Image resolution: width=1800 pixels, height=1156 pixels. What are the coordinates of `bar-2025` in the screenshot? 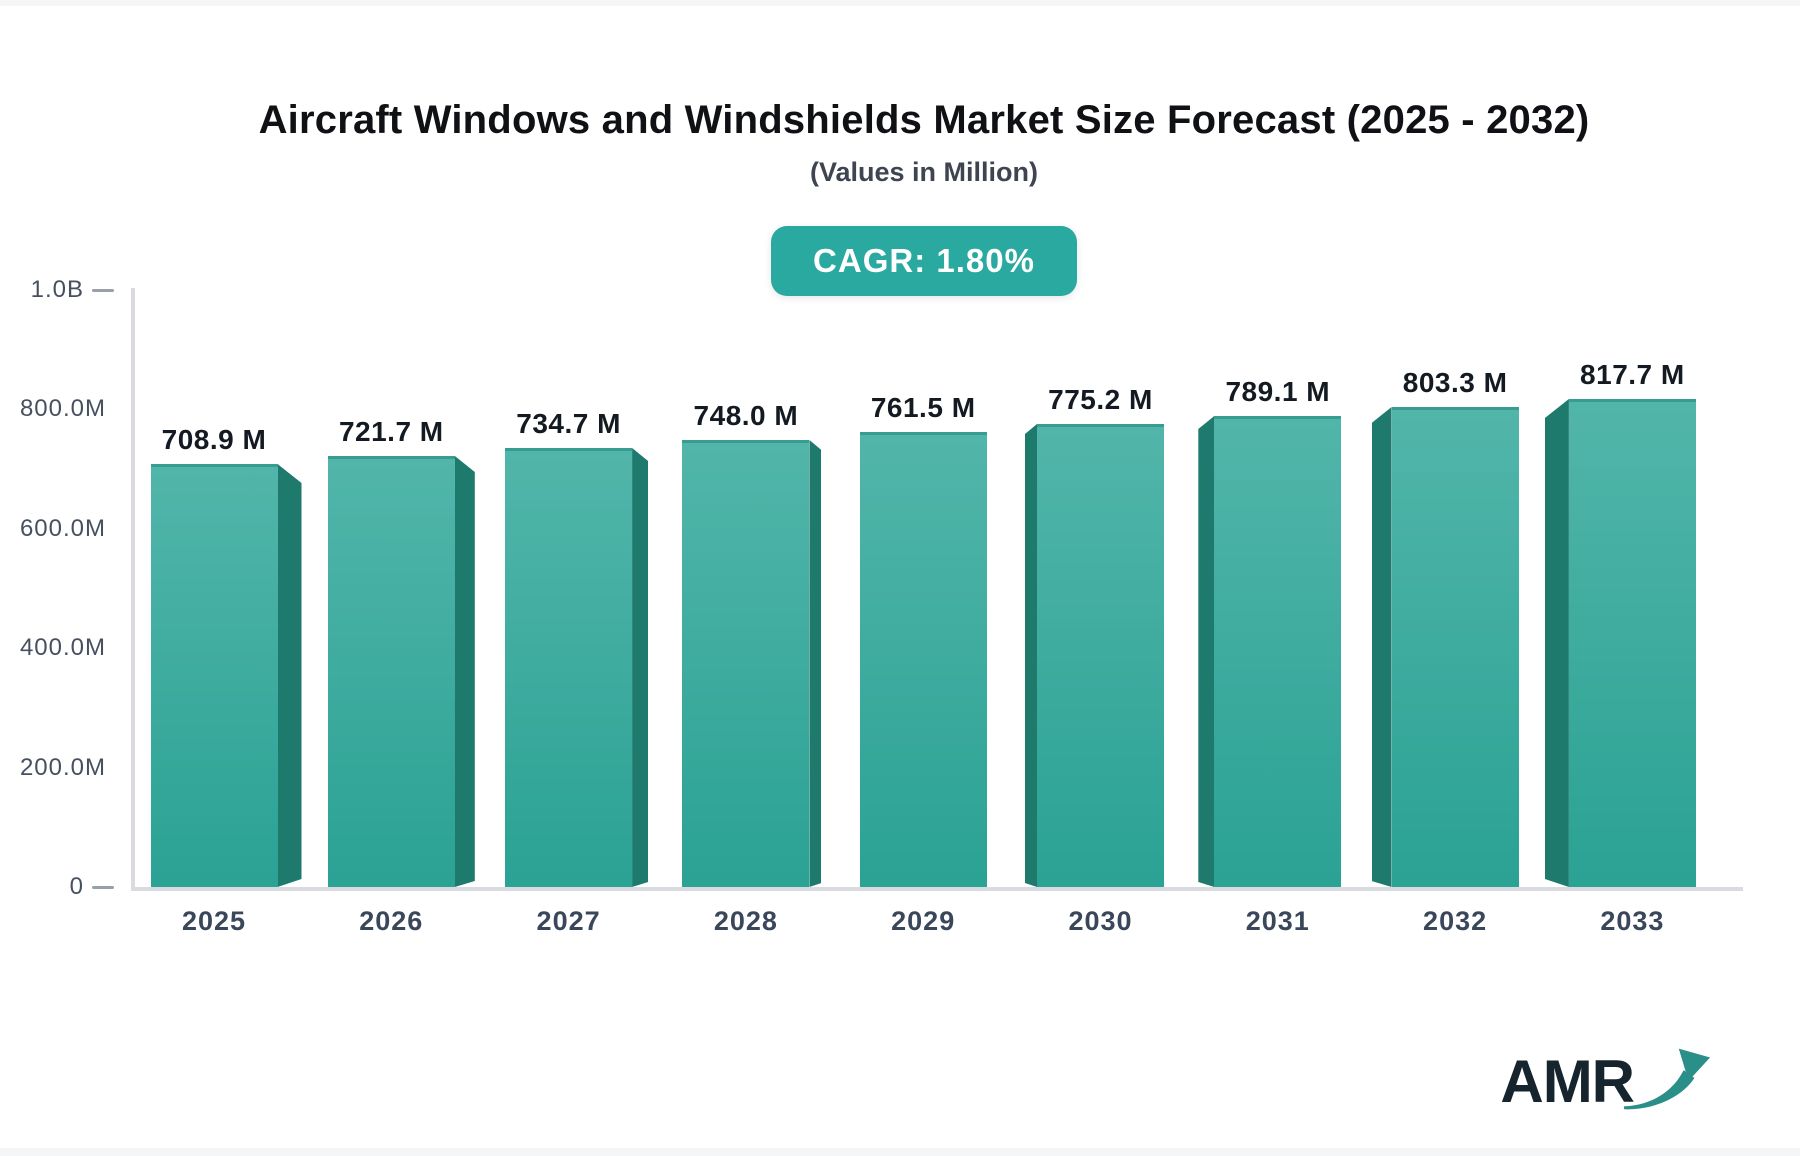 It's located at (226, 675).